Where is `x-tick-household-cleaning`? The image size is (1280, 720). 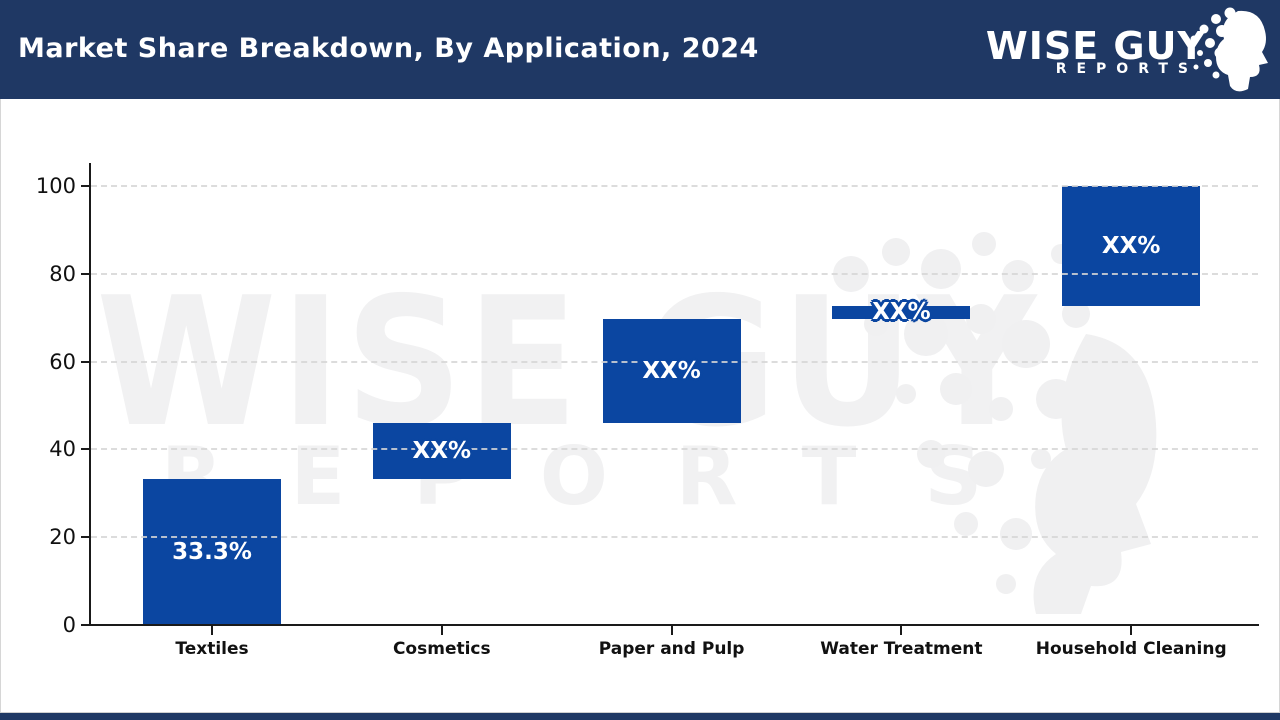
x-tick-household-cleaning is located at coordinates (1131, 630).